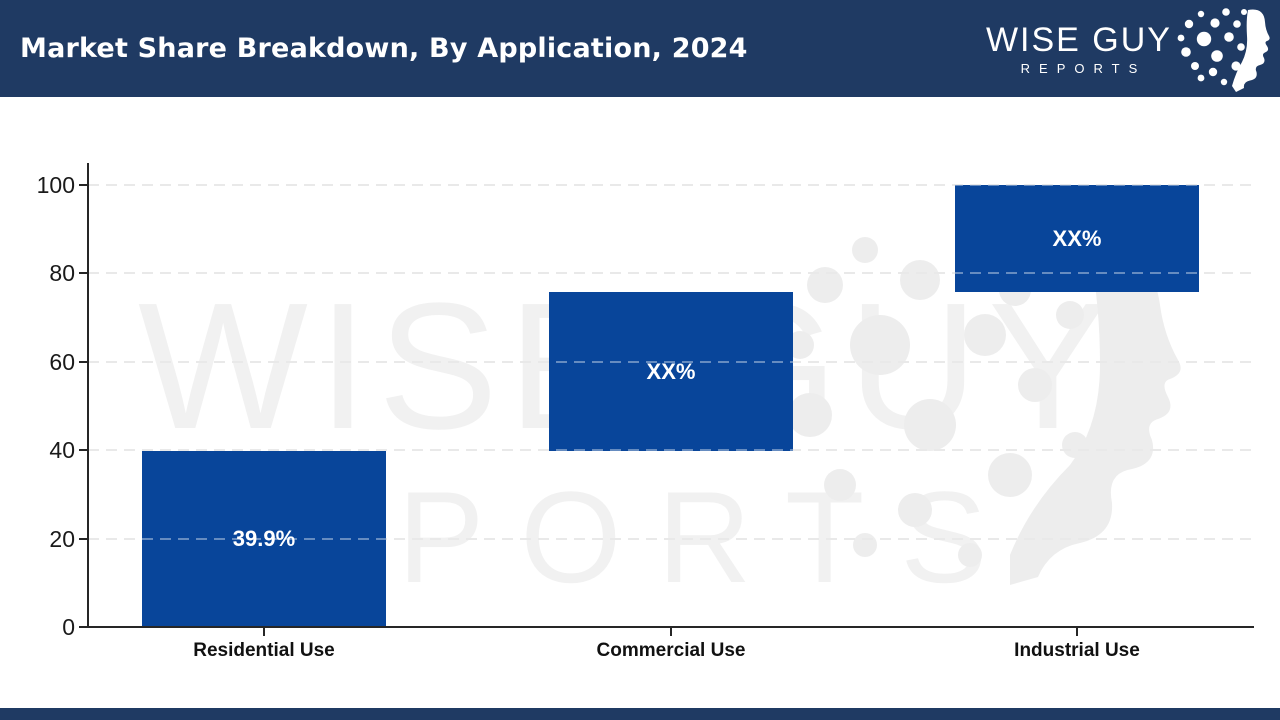 Image resolution: width=1280 pixels, height=720 pixels. What do you see at coordinates (264, 650) in the screenshot?
I see `x-tick-label: Residential Use` at bounding box center [264, 650].